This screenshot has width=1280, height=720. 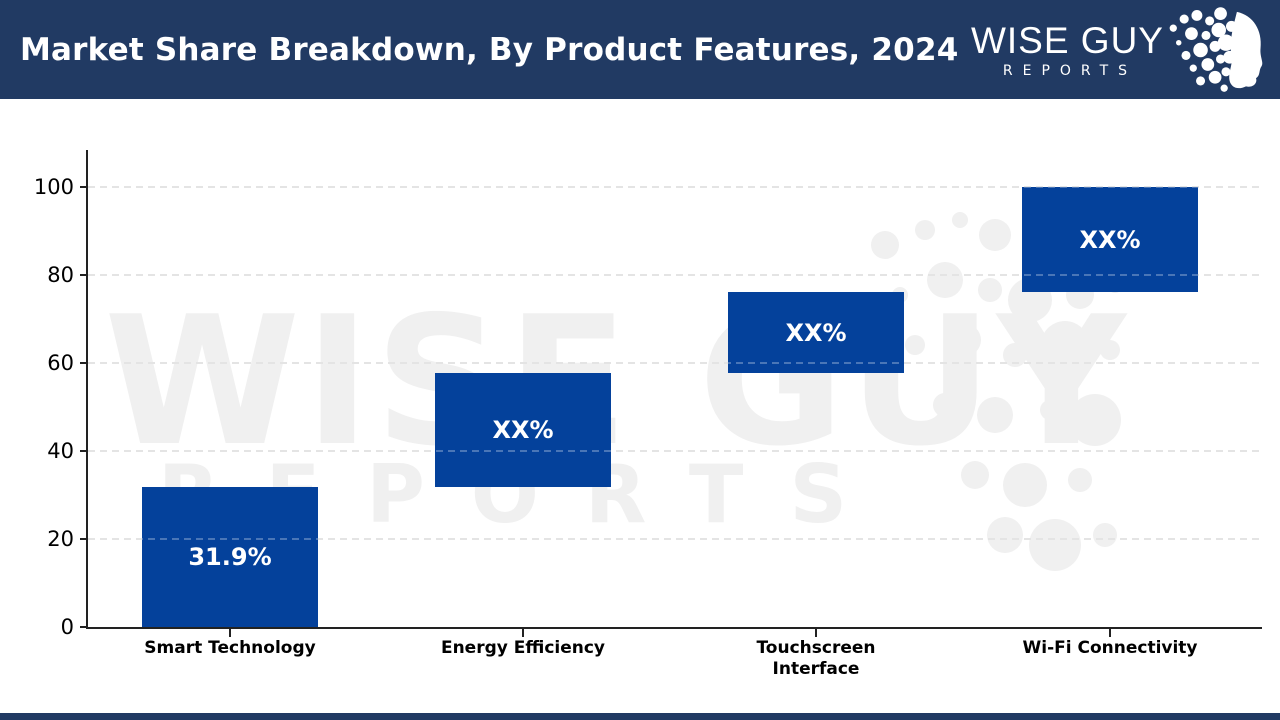 What do you see at coordinates (87, 389) in the screenshot?
I see `y-axis-line` at bounding box center [87, 389].